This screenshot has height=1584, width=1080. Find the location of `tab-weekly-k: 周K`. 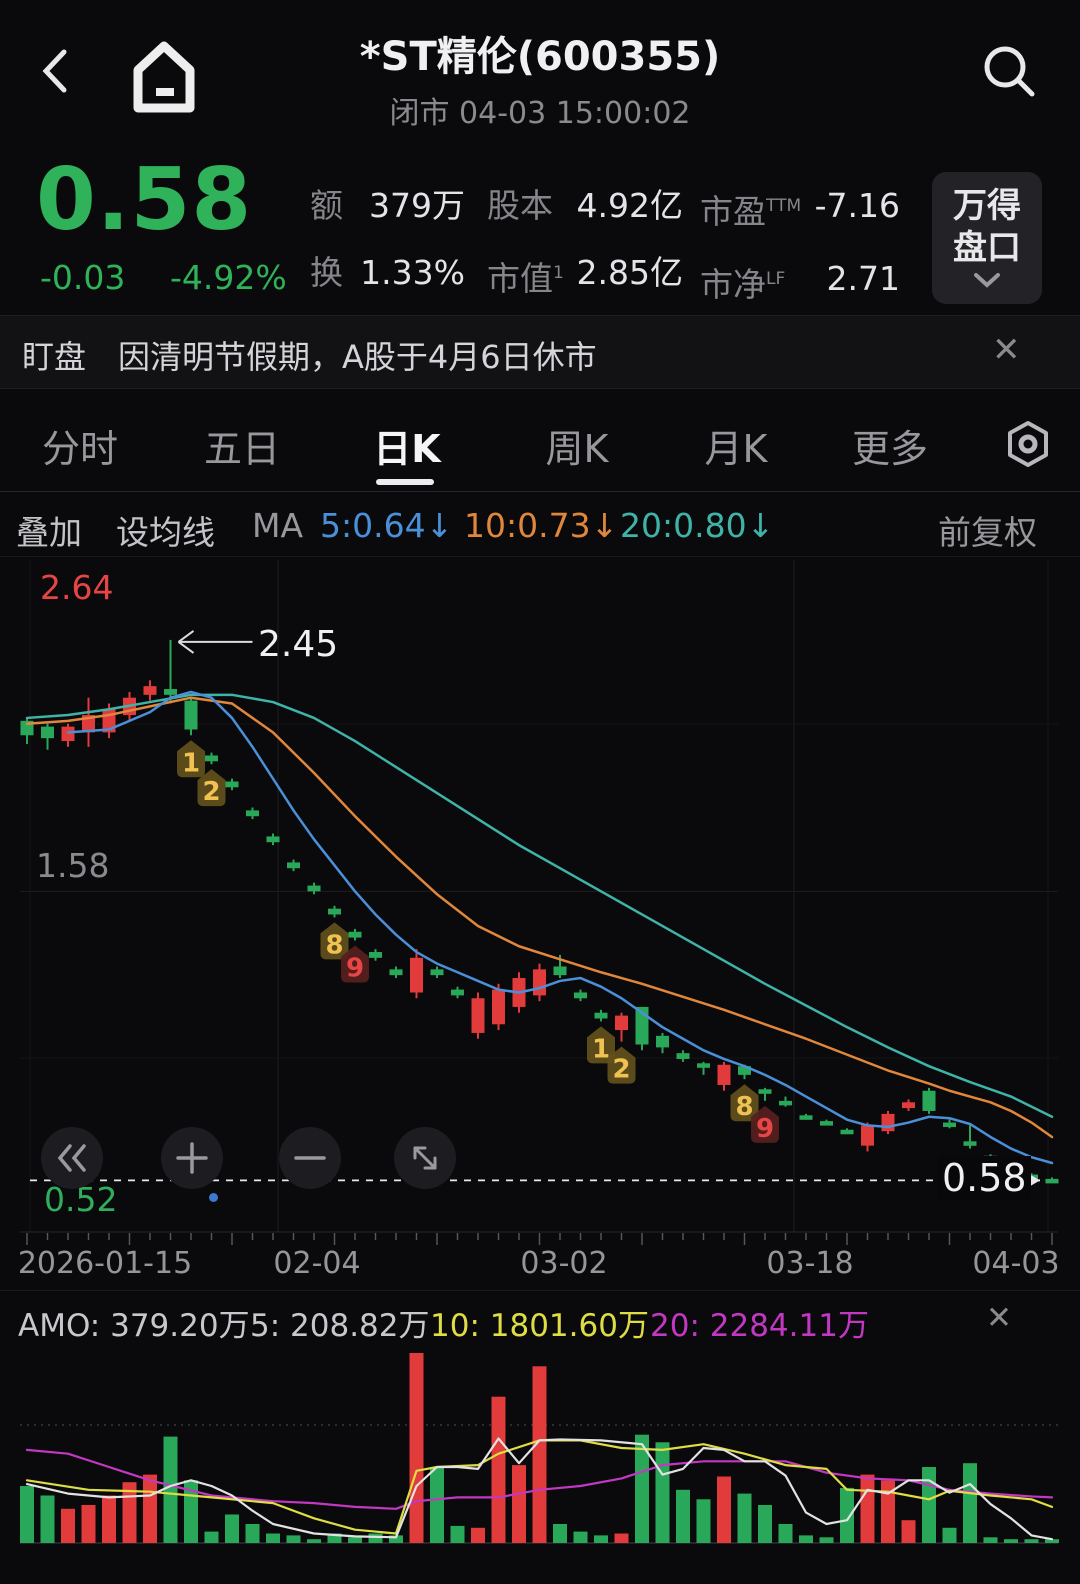

tab-weekly-k: 周K is located at coordinates (577, 449).